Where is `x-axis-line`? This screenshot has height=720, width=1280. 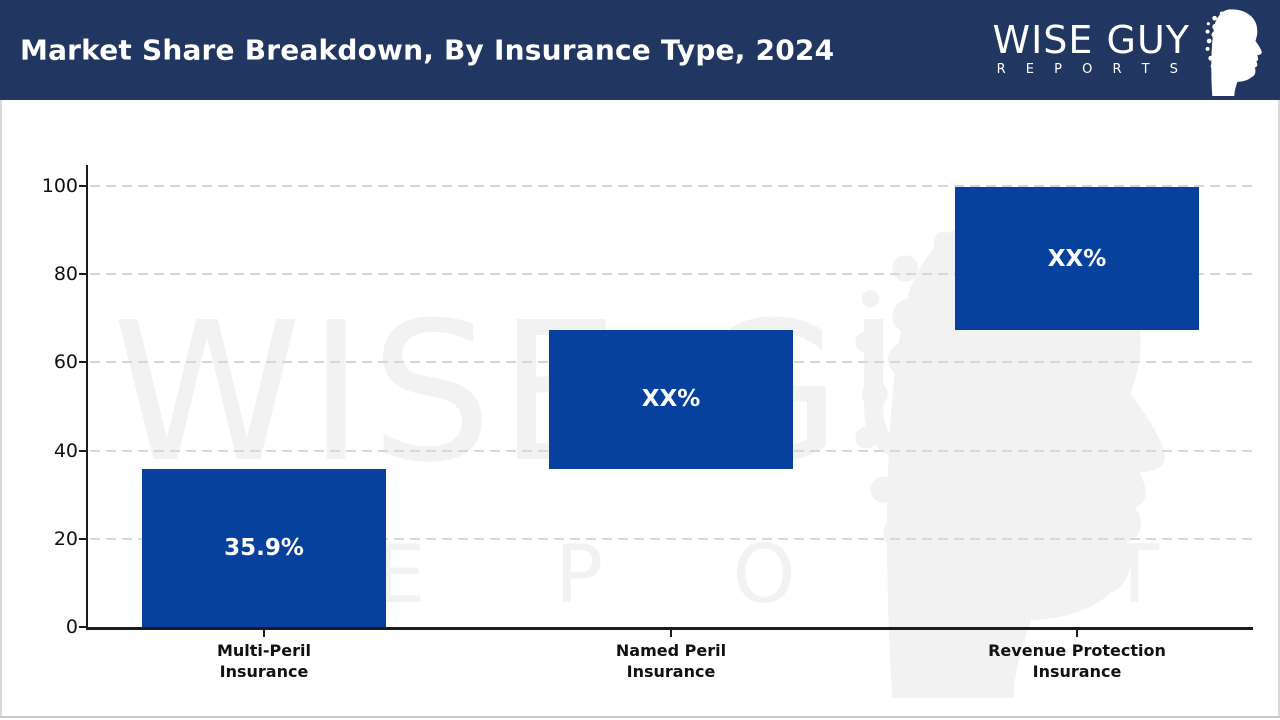
x-axis-line is located at coordinates (669, 628).